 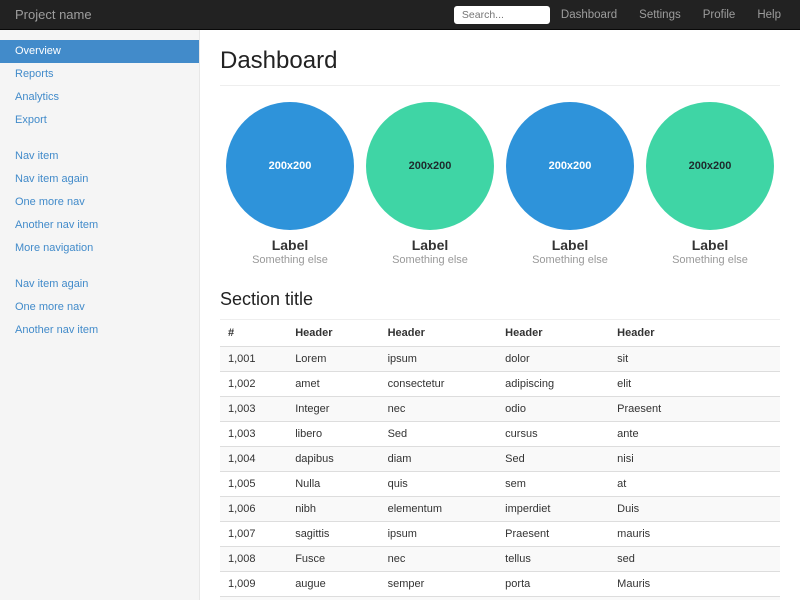 What do you see at coordinates (438, 509) in the screenshot?
I see `table-cell: elementum` at bounding box center [438, 509].